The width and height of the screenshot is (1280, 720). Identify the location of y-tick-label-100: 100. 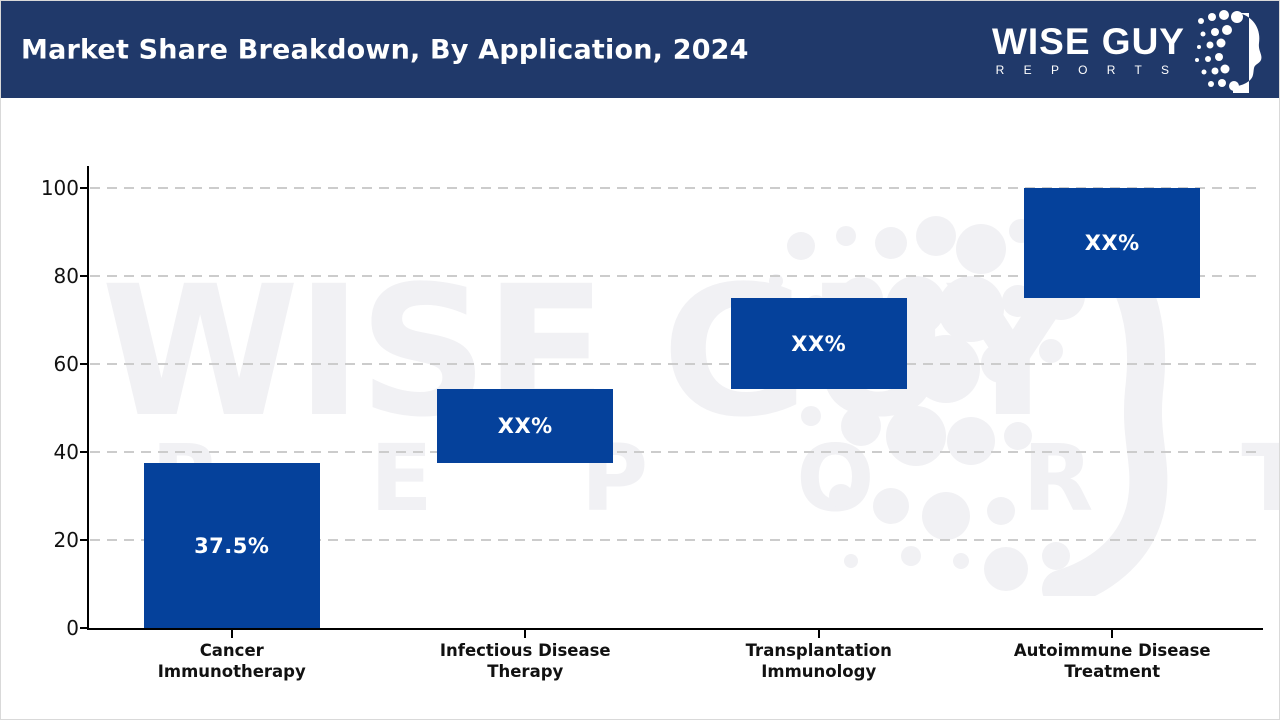
(59, 188).